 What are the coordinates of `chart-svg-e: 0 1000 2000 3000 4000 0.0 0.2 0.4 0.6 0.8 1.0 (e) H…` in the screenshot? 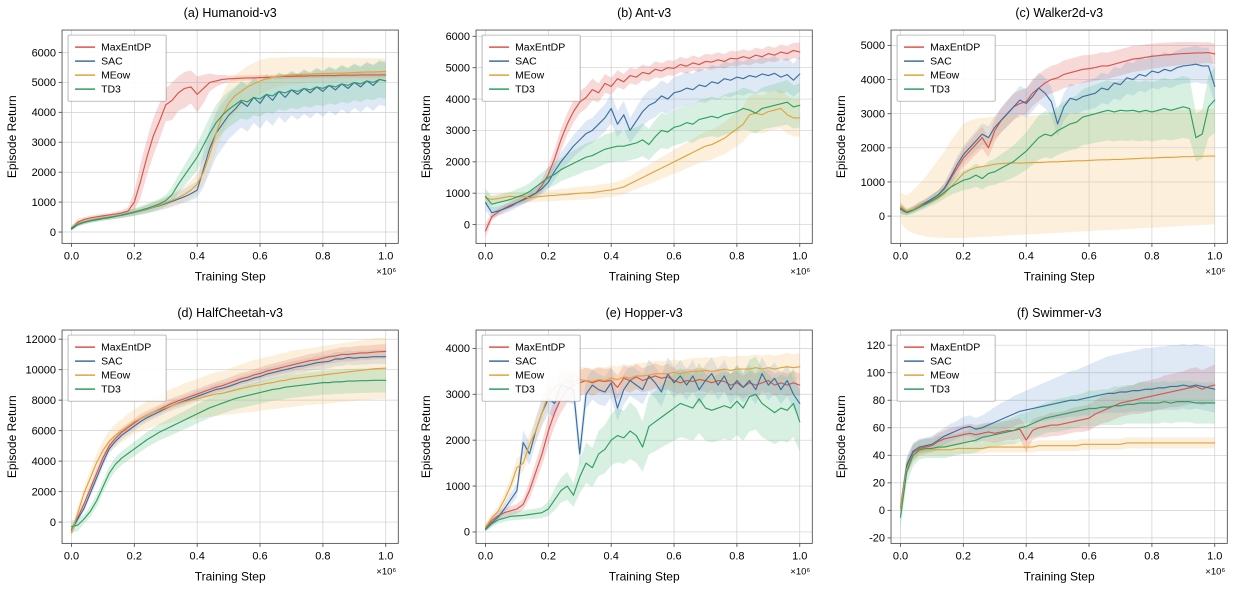 It's located at (616, 444).